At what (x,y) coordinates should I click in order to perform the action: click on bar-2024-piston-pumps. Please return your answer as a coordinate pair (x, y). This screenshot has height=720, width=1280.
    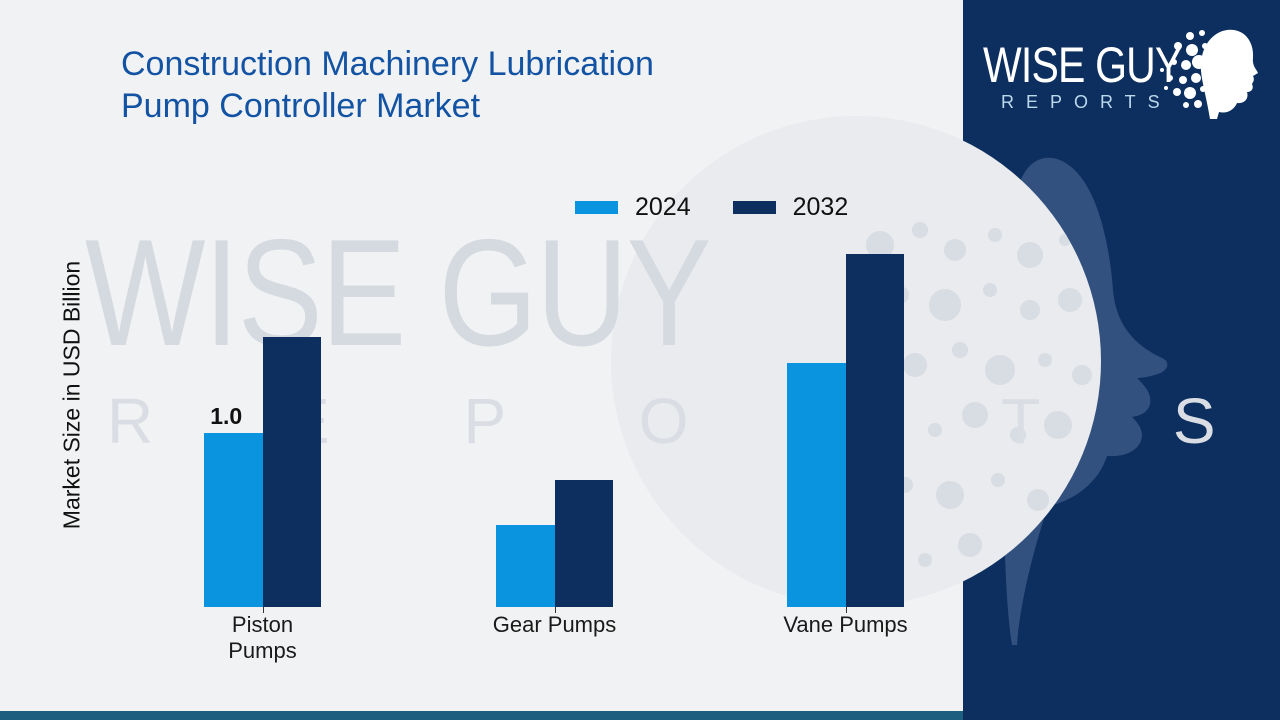
    Looking at the image, I should click on (233, 520).